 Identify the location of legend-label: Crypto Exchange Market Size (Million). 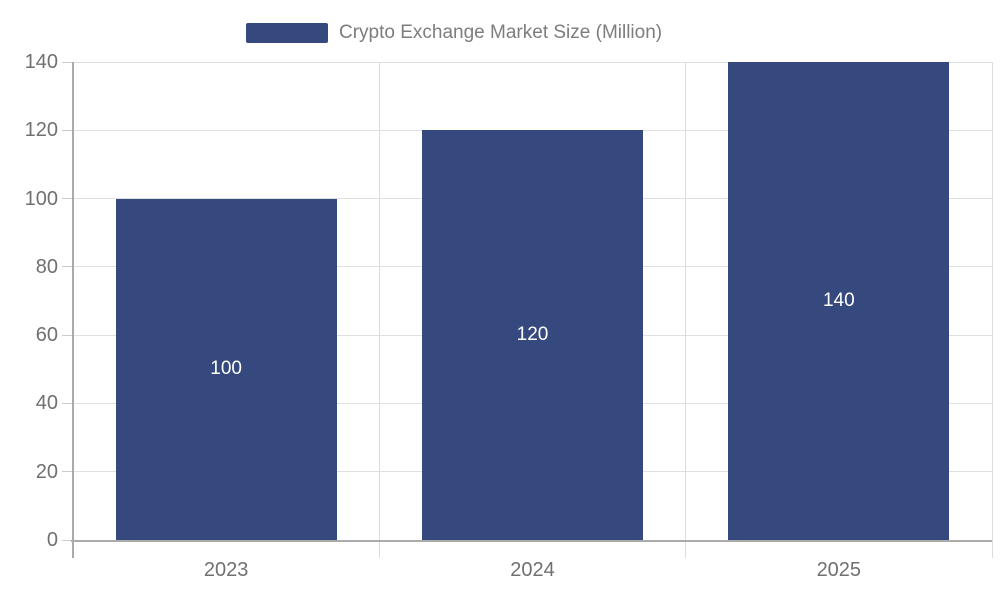
(501, 32).